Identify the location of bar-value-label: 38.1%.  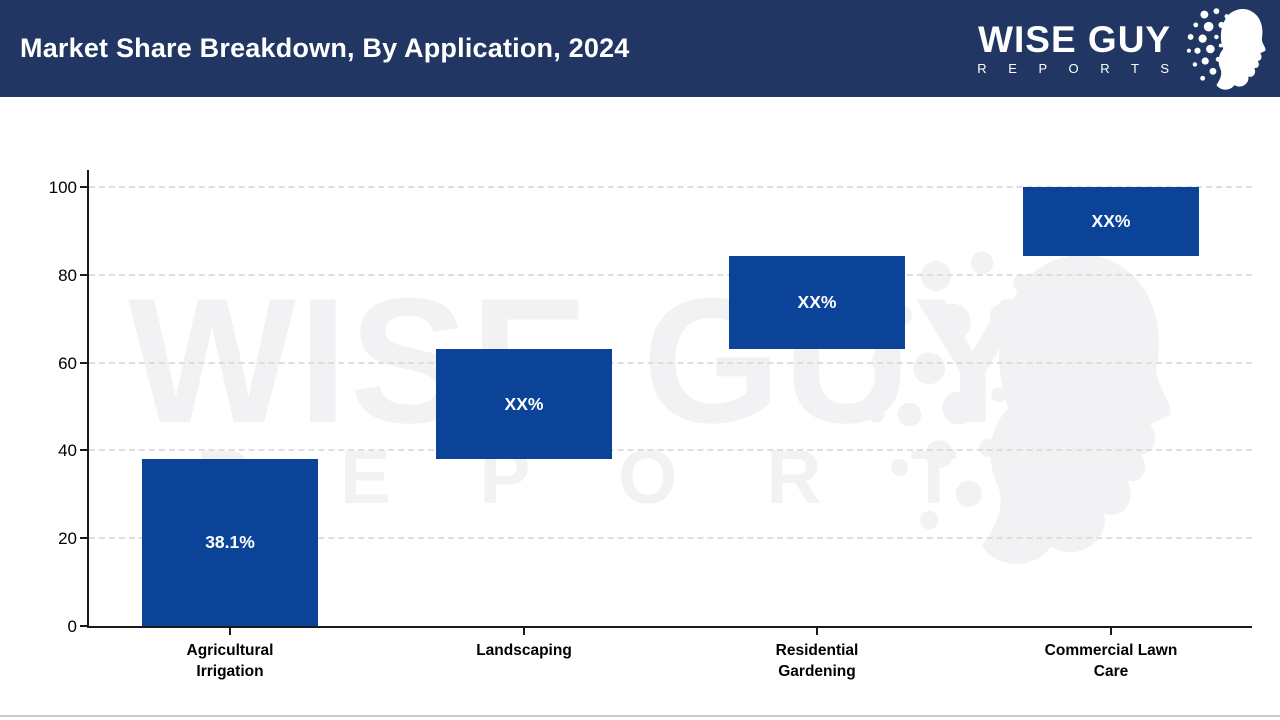
(230, 541).